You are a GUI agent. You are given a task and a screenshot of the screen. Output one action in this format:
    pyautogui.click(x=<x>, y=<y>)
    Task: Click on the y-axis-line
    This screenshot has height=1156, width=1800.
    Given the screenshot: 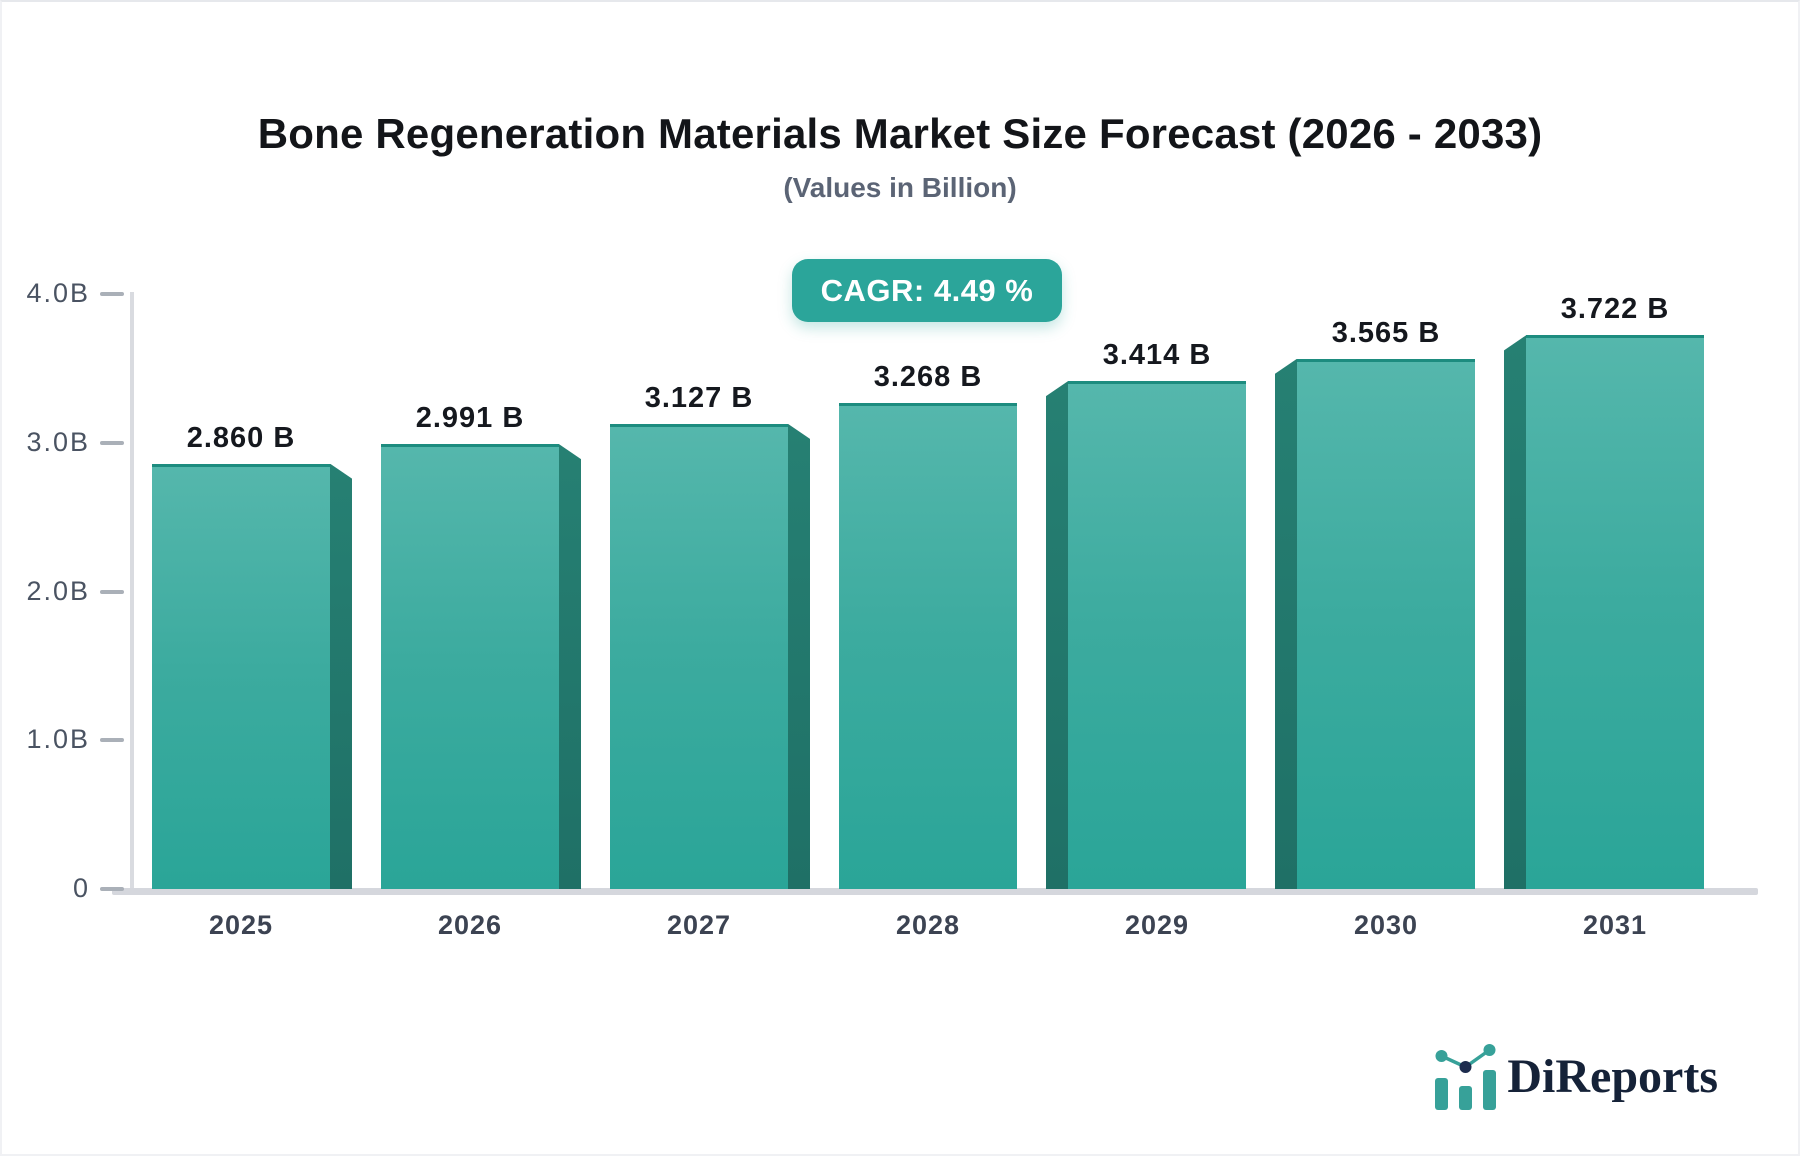 What is the action you would take?
    pyautogui.click(x=132, y=593)
    